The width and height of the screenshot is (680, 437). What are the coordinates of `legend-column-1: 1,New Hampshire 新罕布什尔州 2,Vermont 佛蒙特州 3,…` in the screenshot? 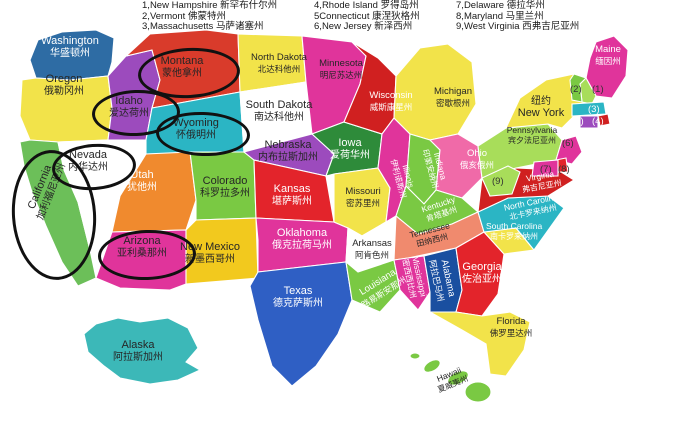 It's located at (228, 16).